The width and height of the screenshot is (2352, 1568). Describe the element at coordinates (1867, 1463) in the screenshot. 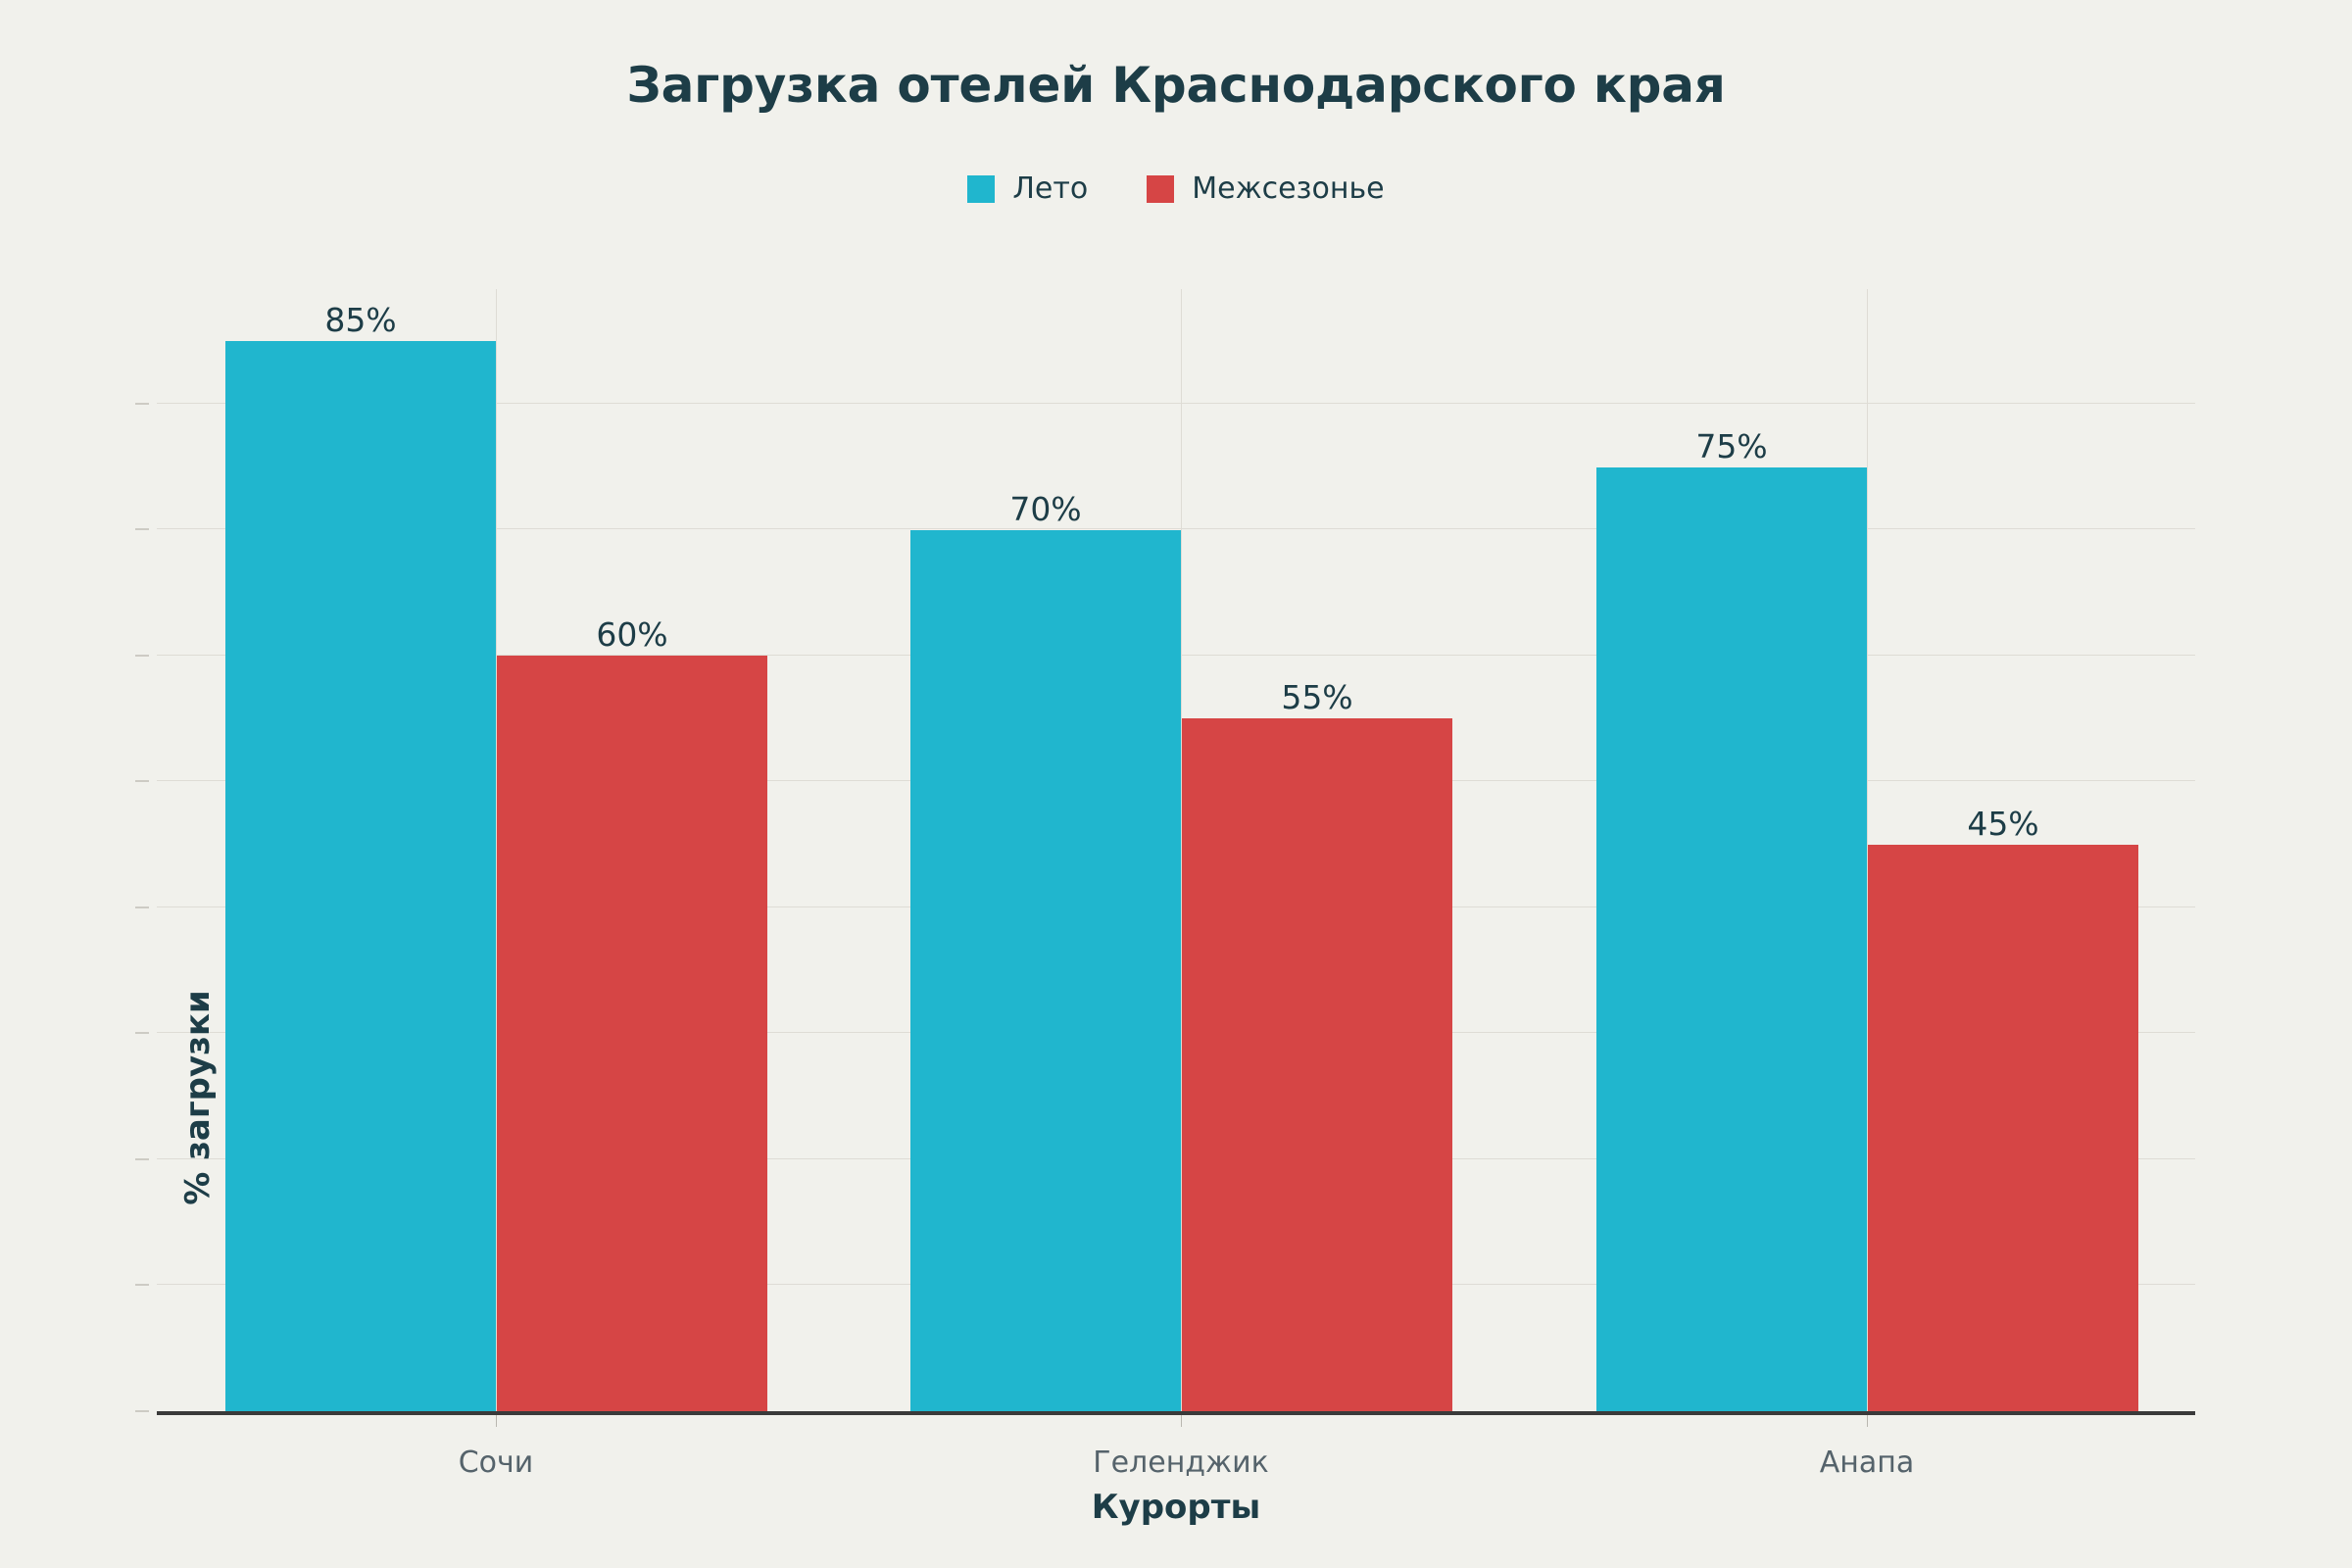

I see `xtick-label-anapa: Анапа` at that location.